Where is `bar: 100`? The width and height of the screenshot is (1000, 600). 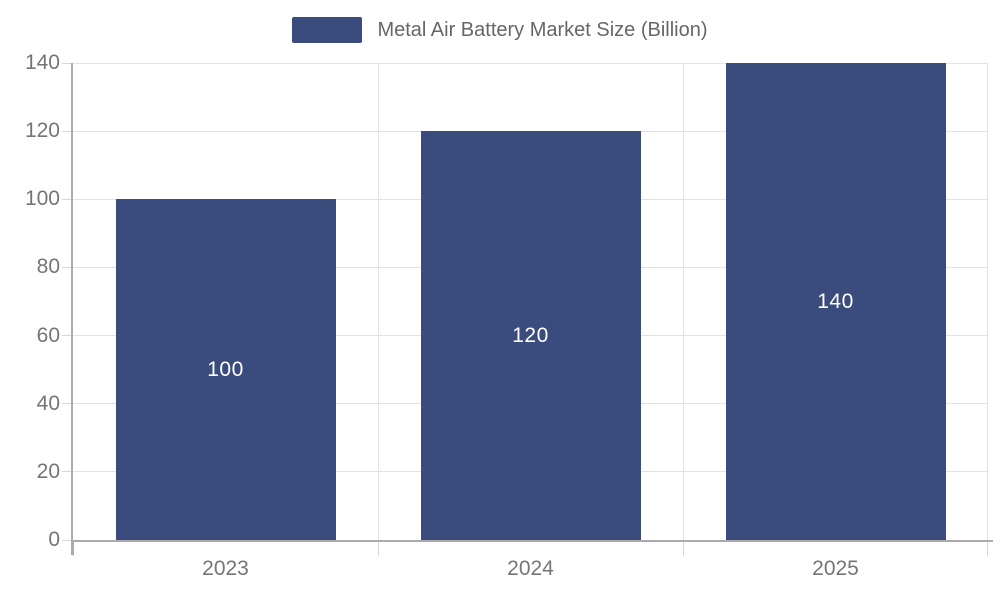 bar: 100 is located at coordinates (225, 369).